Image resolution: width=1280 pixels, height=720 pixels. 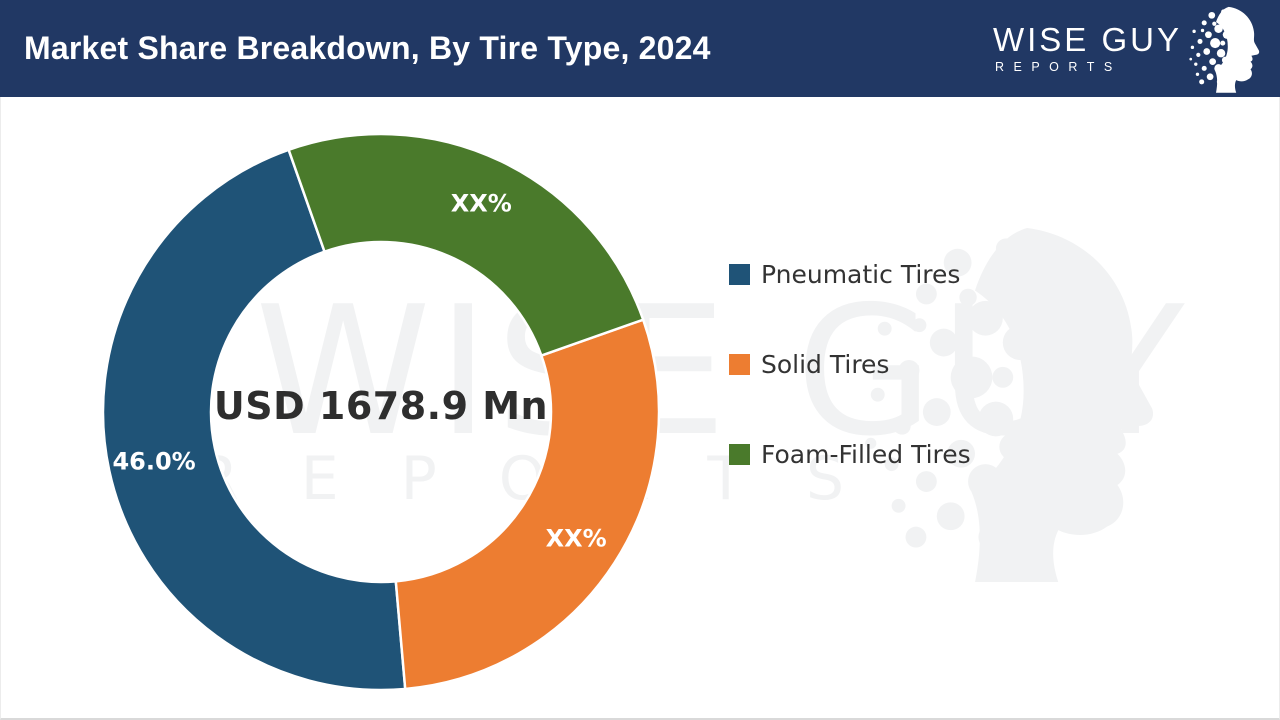 I want to click on legend-item-pneumatic-tires: Pneumatic Tires, so click(x=850, y=274).